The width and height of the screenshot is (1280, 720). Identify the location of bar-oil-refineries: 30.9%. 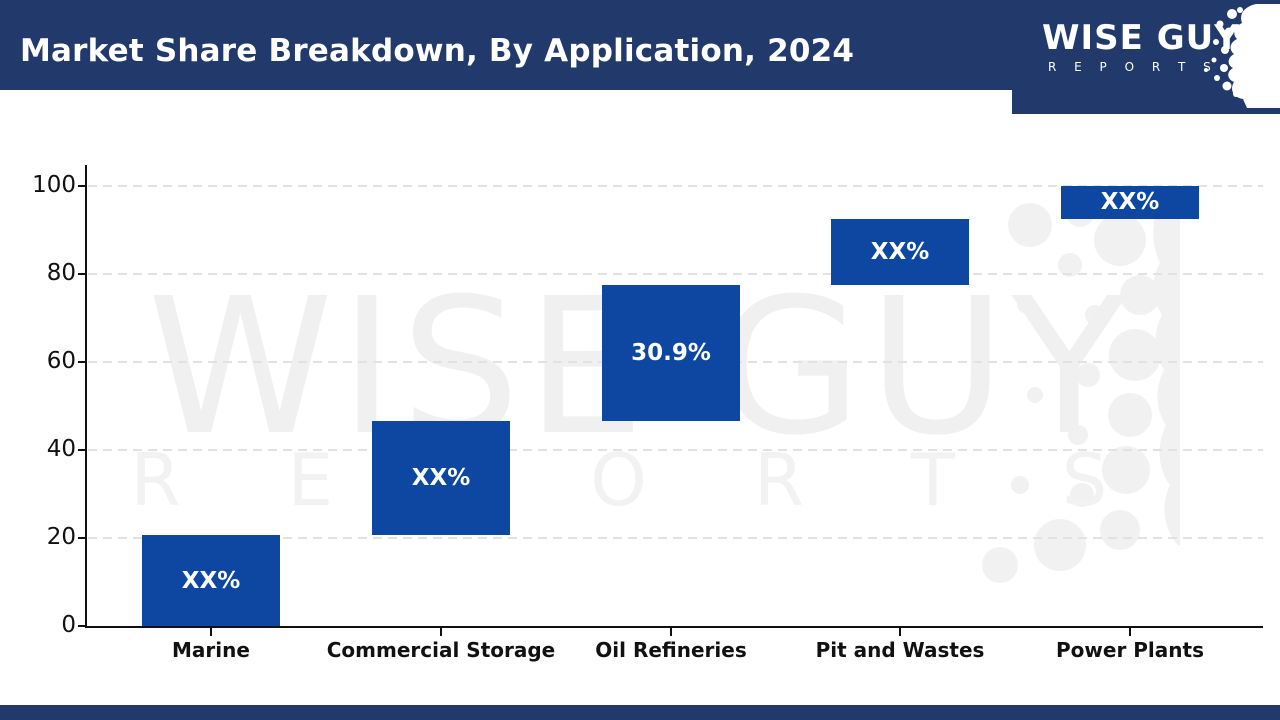
(671, 353).